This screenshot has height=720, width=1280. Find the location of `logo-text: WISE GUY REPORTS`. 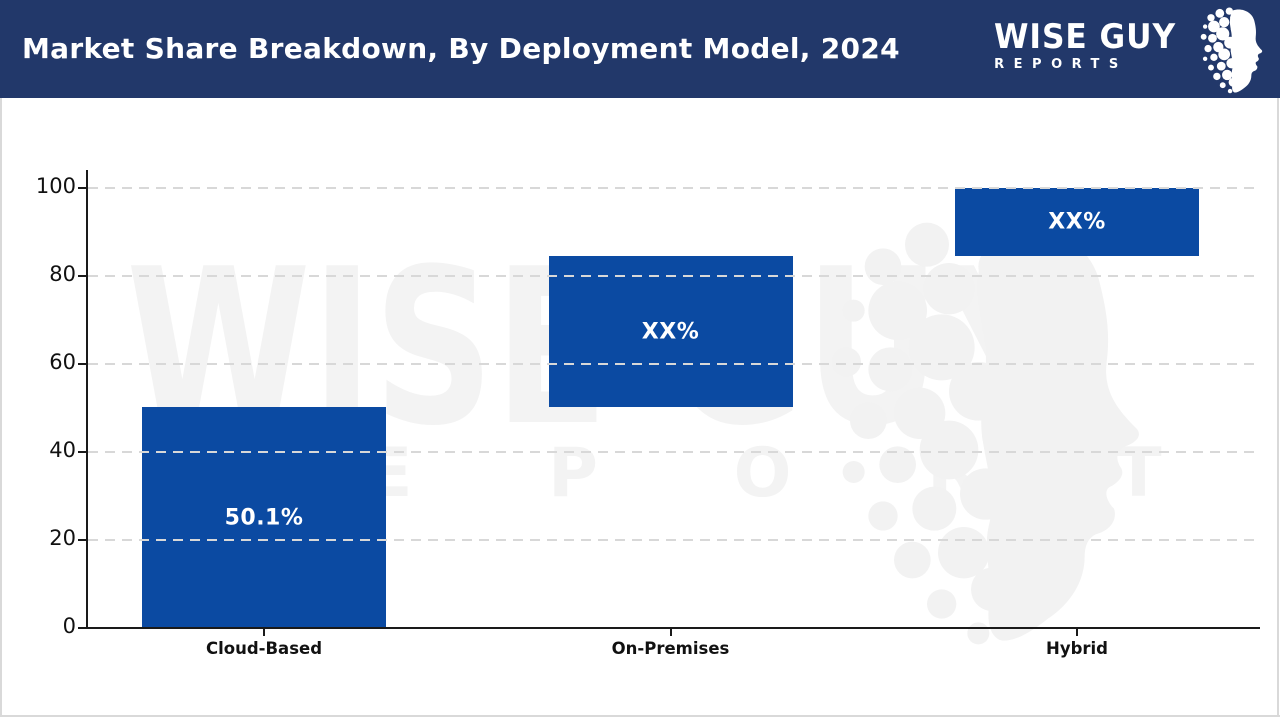

logo-text: WISE GUY REPORTS is located at coordinates (1093, 46).